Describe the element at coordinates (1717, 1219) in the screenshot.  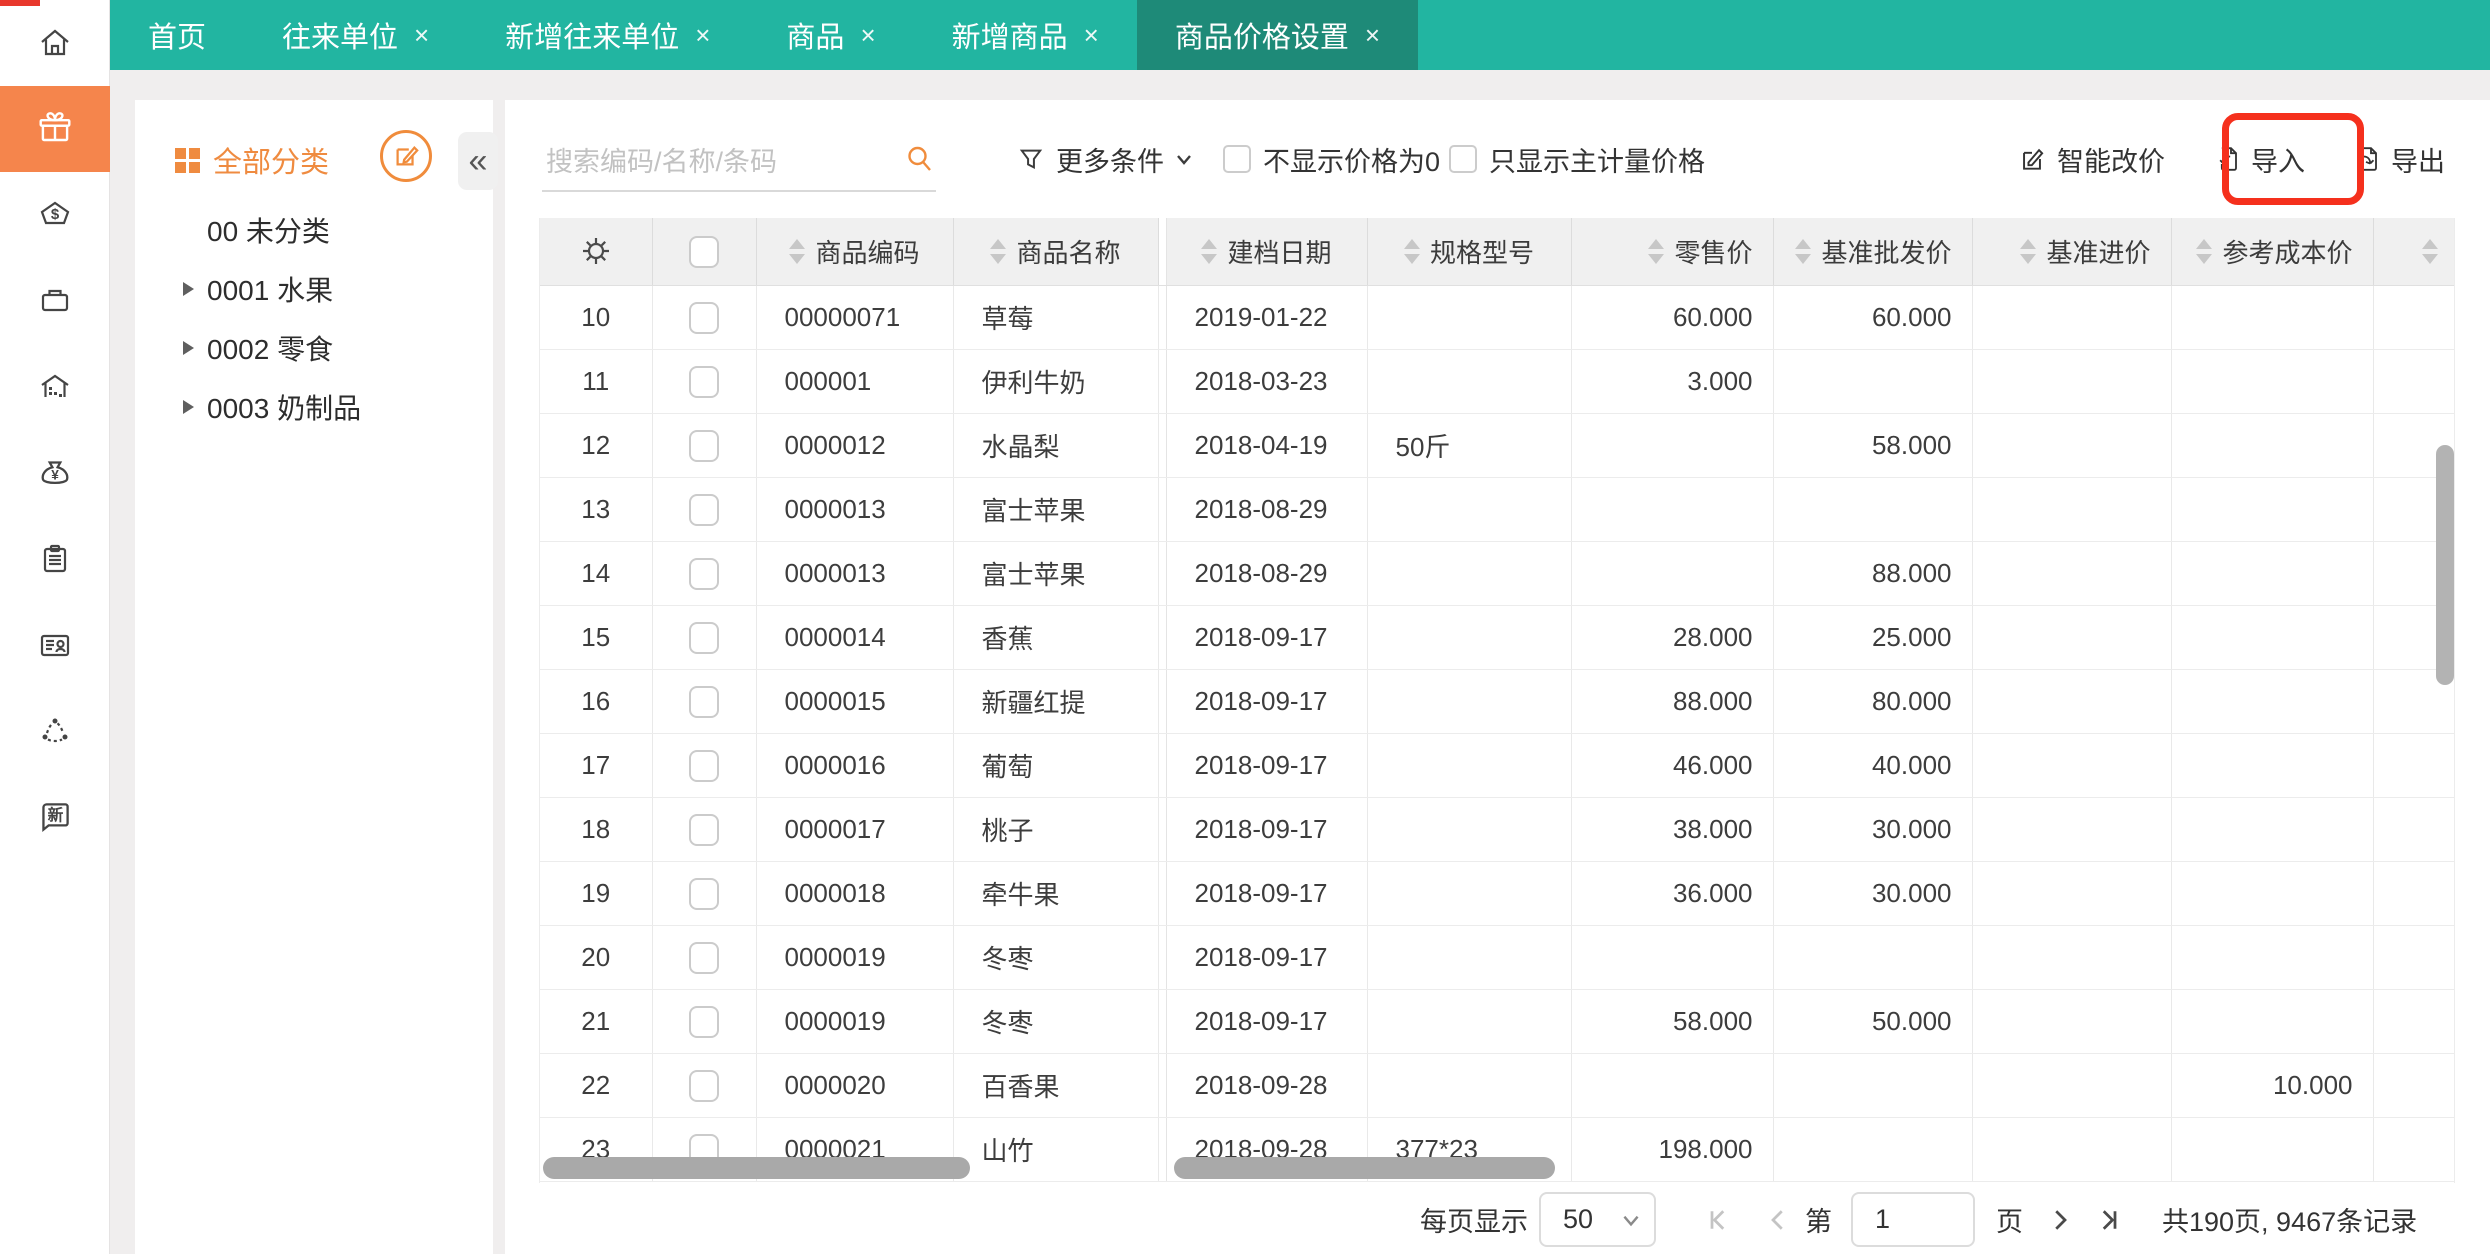
I see `first-page-button` at that location.